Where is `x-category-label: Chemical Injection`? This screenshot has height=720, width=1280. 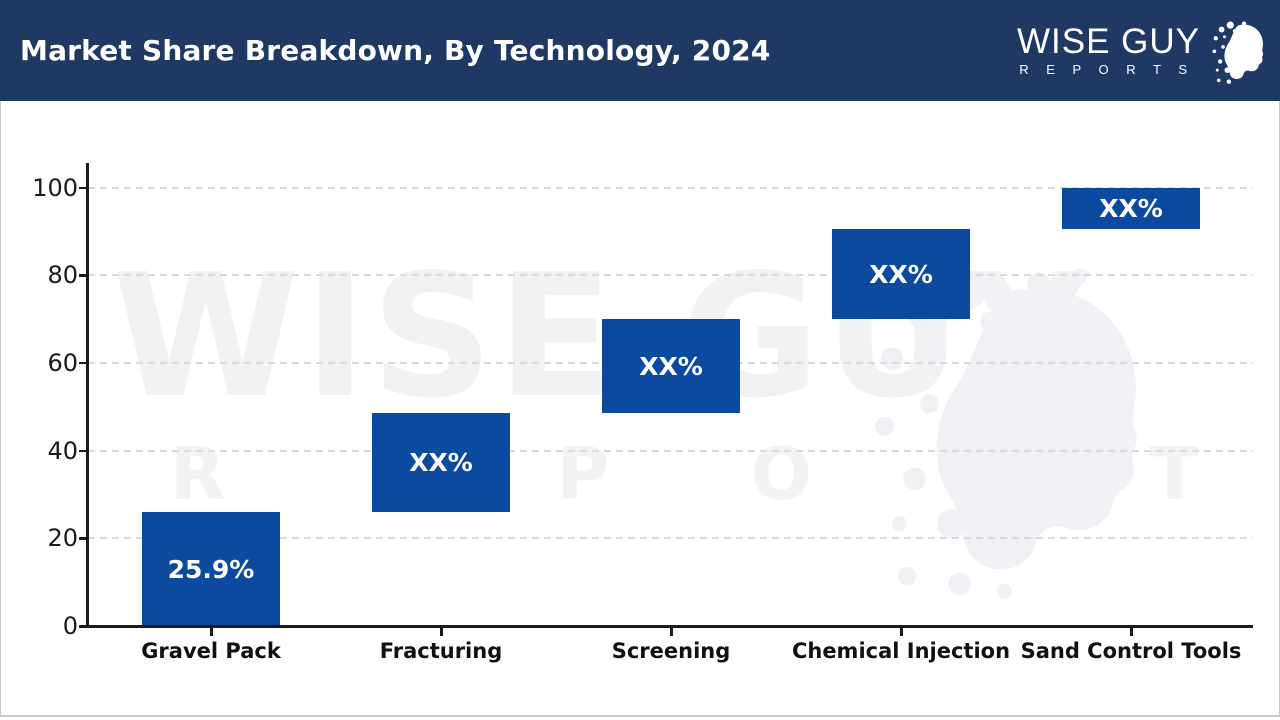
x-category-label: Chemical Injection is located at coordinates (901, 651).